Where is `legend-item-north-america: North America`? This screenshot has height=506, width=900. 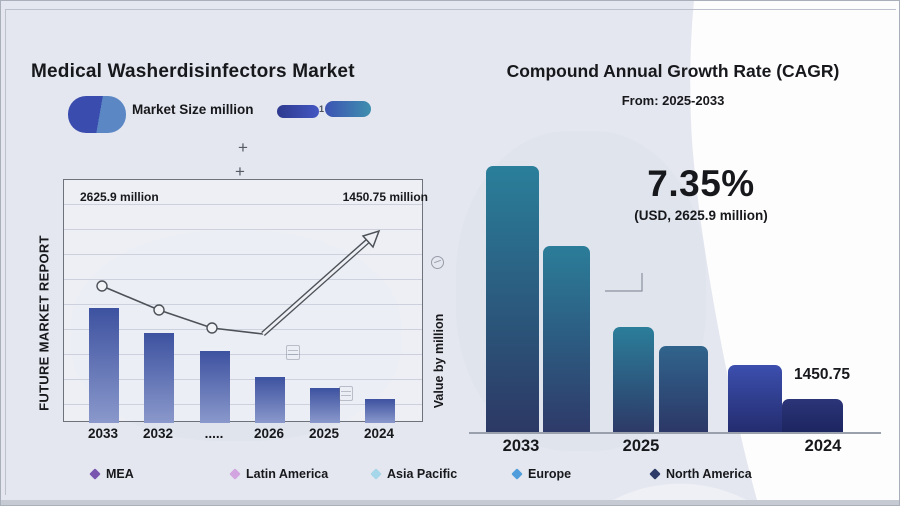 legend-item-north-america: North America is located at coordinates (700, 474).